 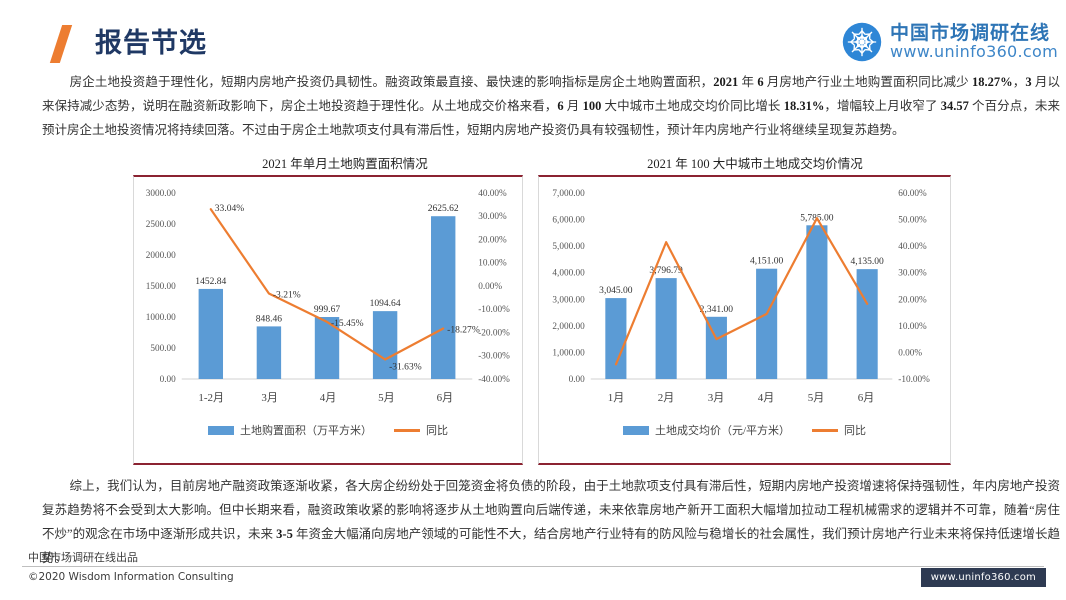 I want to click on legend-label: 同比, so click(x=855, y=431).